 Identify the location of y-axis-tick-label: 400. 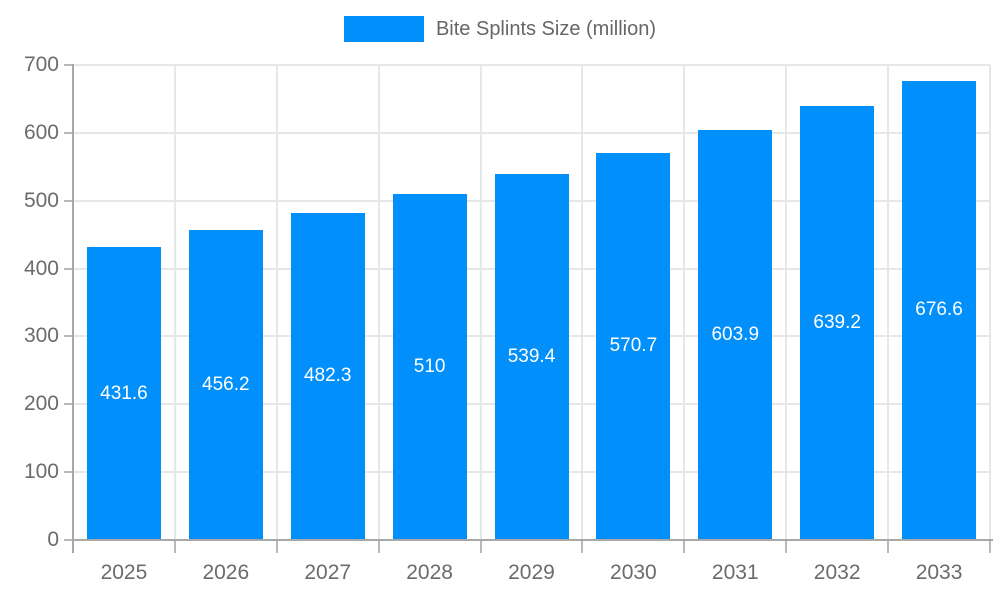
(41, 268).